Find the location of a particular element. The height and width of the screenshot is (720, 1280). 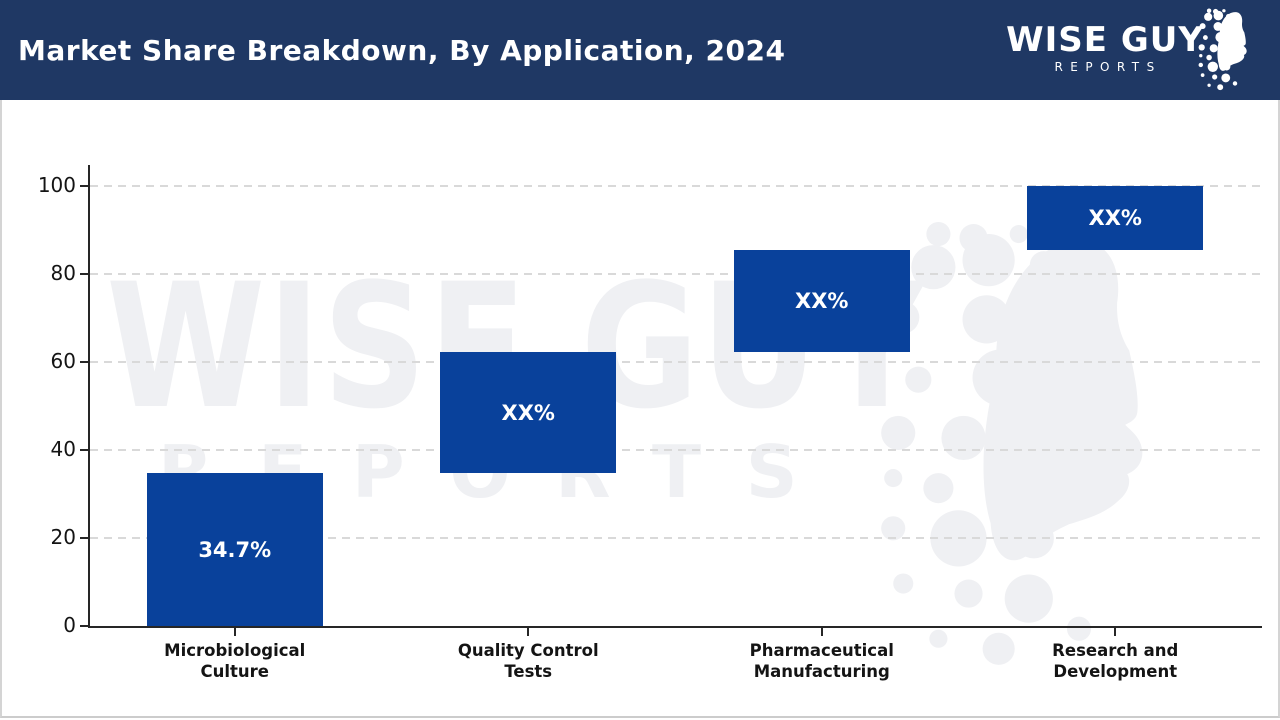

bar-2: XX% is located at coordinates (528, 412).